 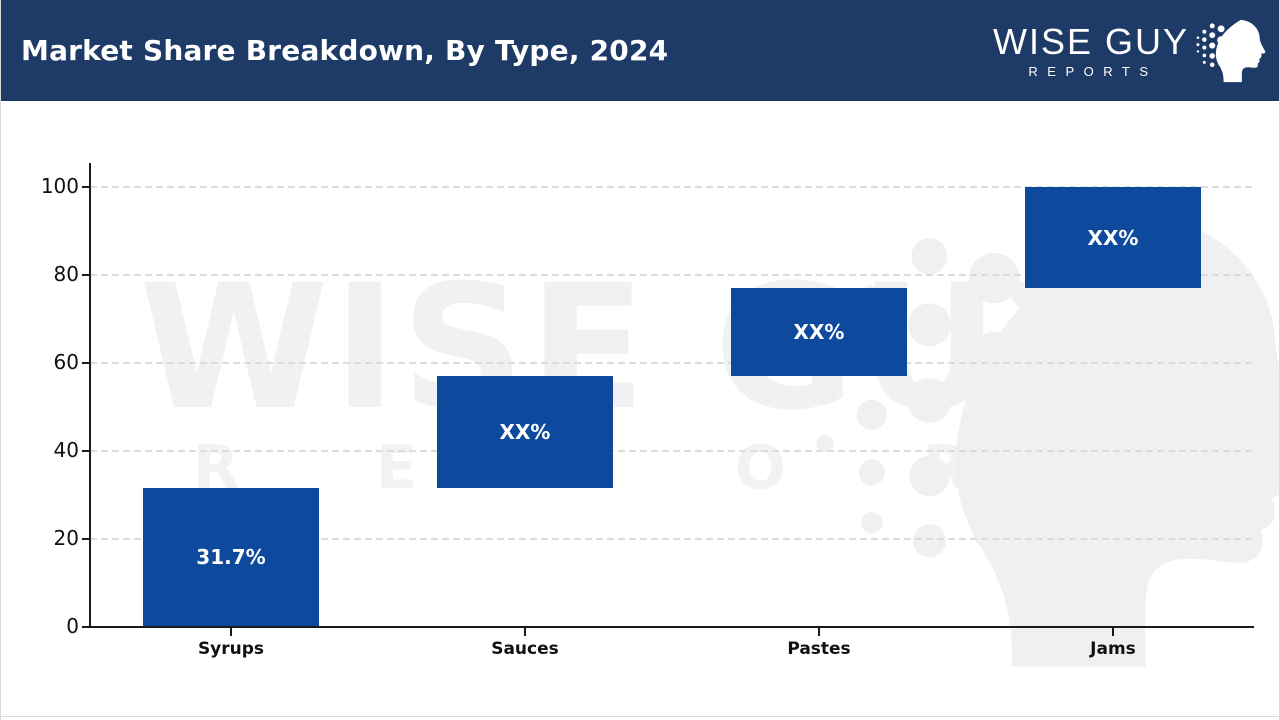 I want to click on x-tick-sauces, so click(x=525, y=632).